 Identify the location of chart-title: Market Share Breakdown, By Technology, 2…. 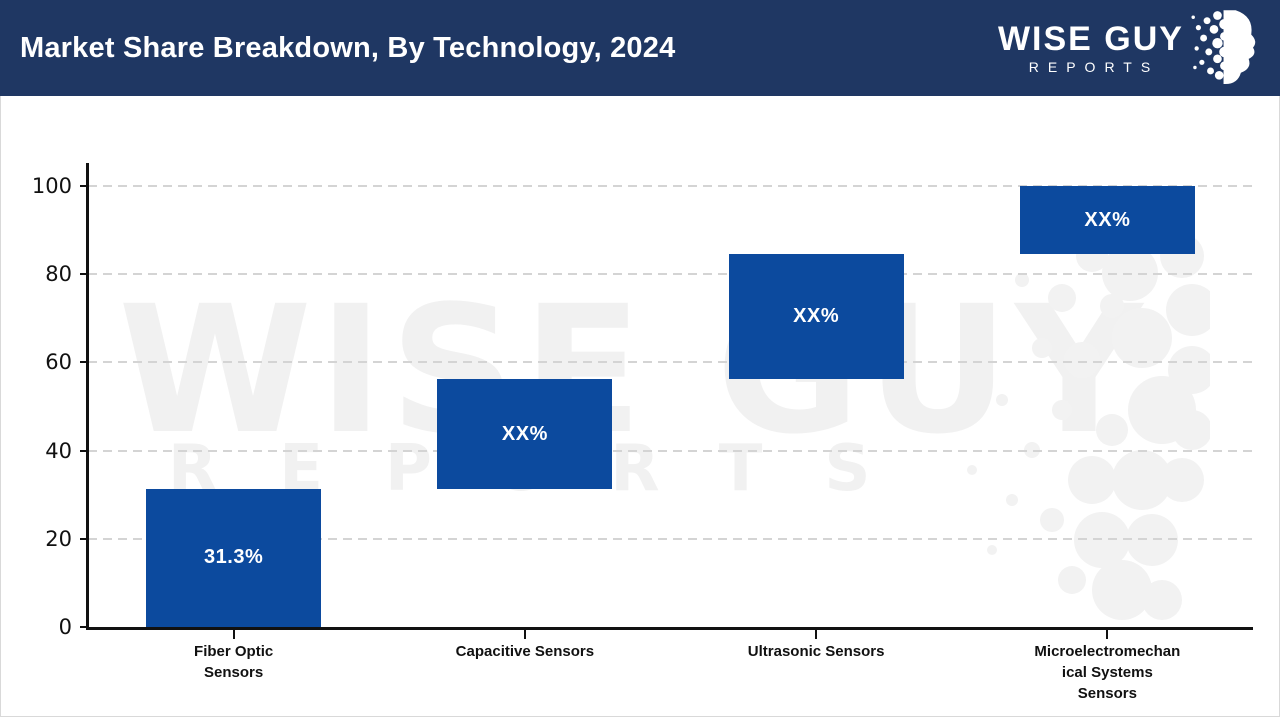
(348, 47).